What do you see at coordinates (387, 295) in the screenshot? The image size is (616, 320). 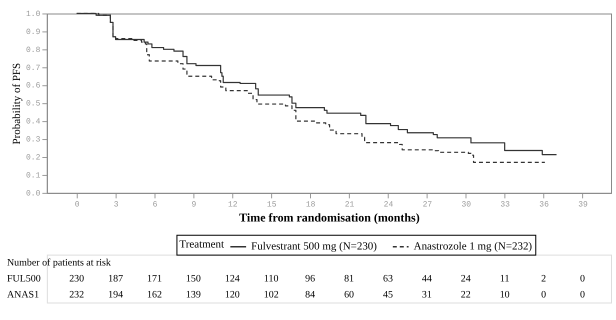 I see `text: 45` at bounding box center [387, 295].